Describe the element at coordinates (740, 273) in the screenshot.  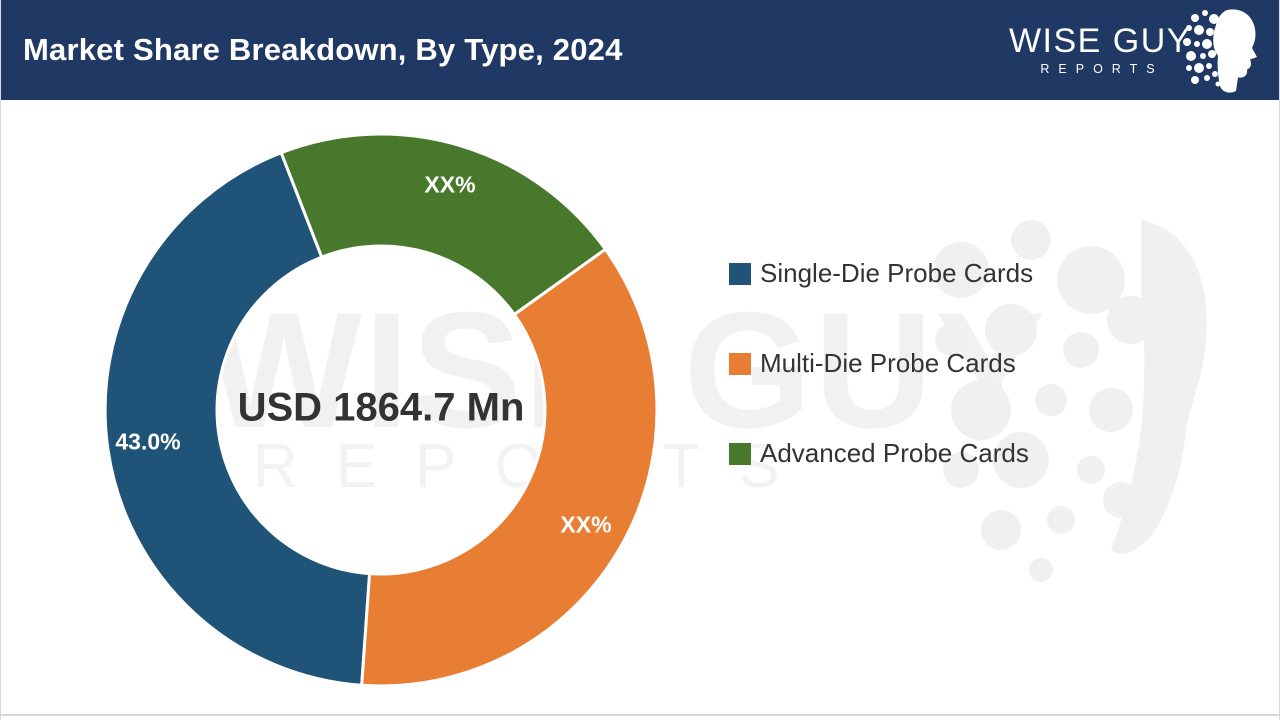
I see `legend-swatch-single-die` at that location.